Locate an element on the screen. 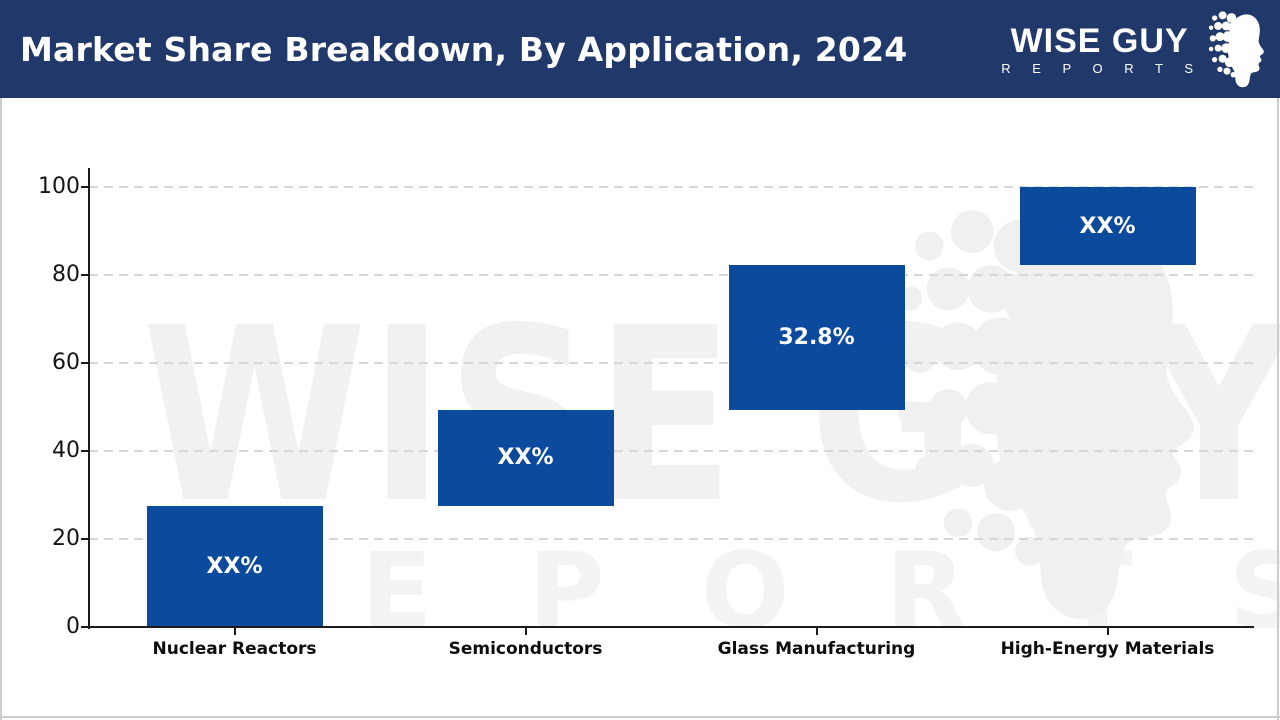  frame-border-bottom is located at coordinates (640, 717).